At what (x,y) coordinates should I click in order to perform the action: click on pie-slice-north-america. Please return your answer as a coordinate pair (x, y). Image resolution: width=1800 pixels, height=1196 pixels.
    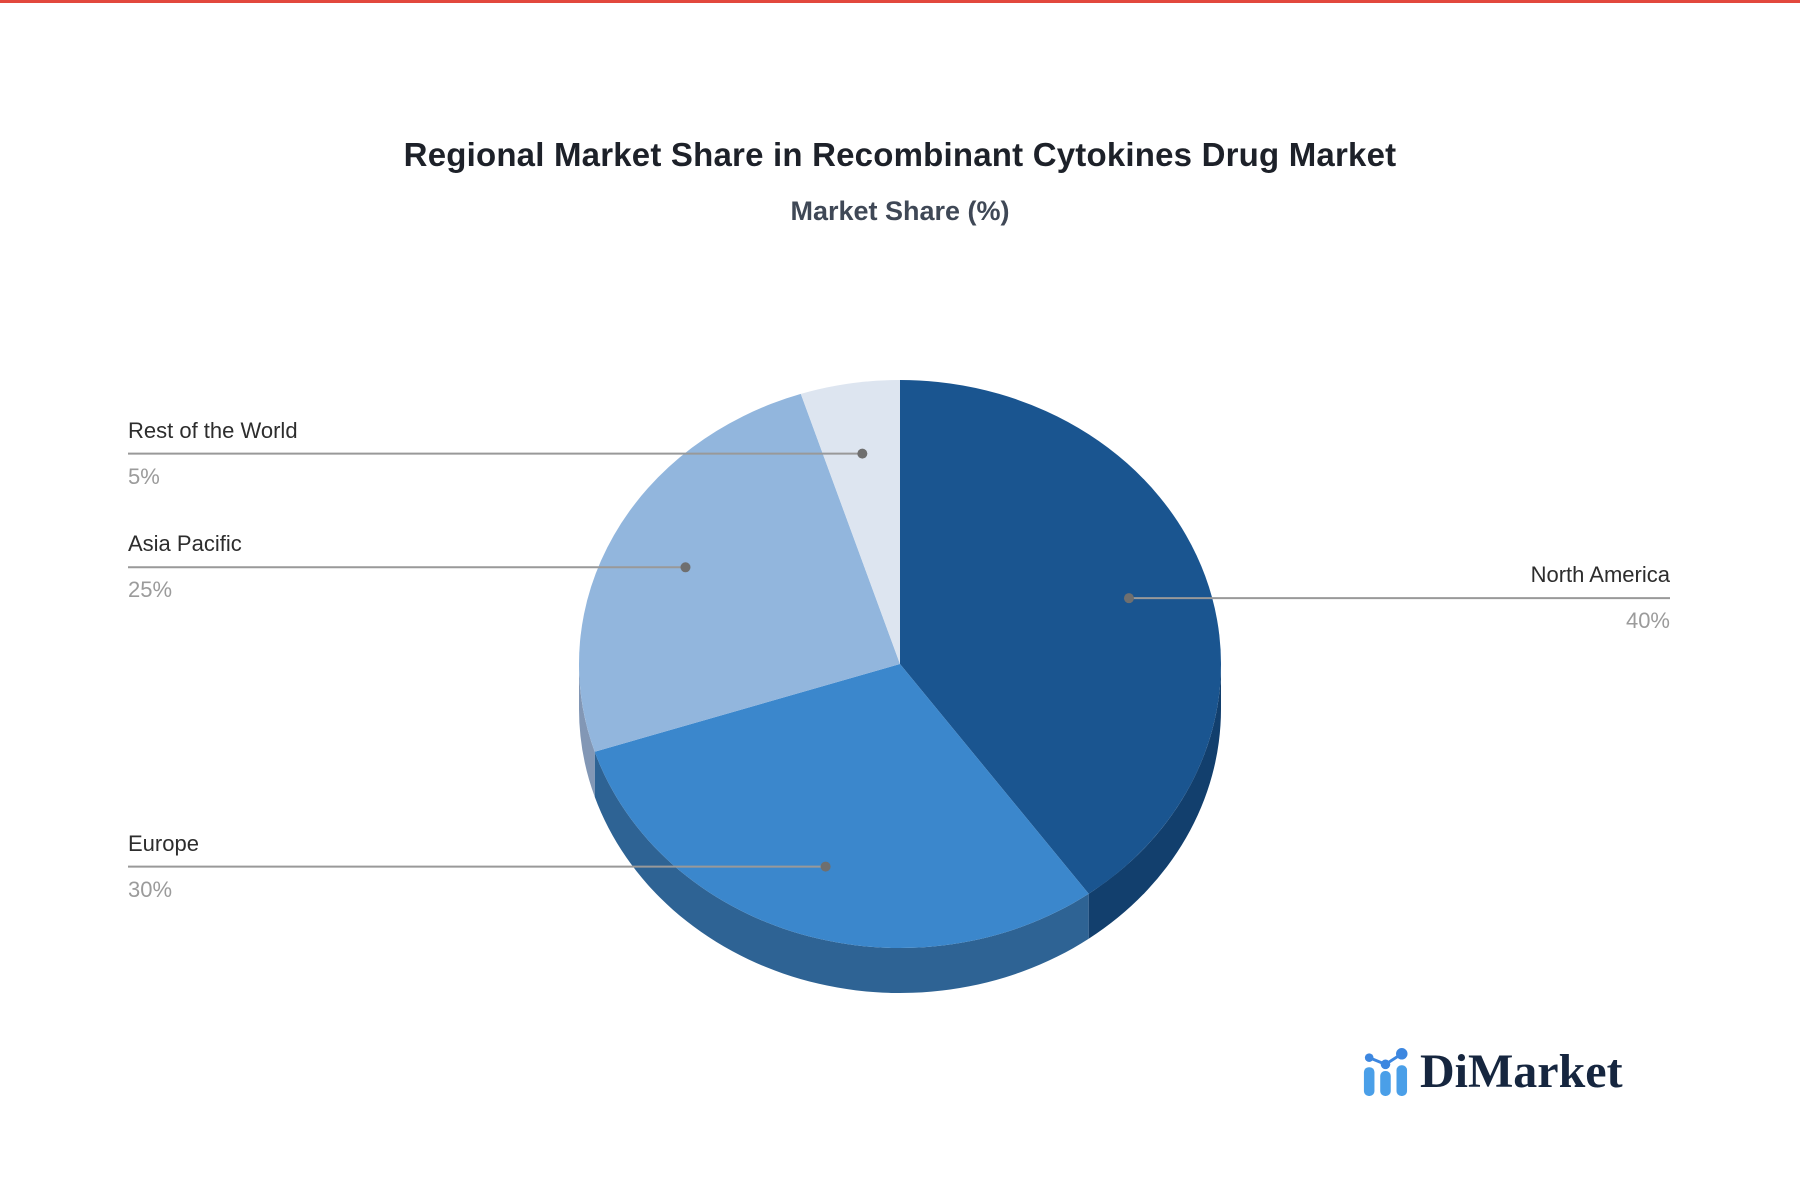
    Looking at the image, I should click on (1061, 637).